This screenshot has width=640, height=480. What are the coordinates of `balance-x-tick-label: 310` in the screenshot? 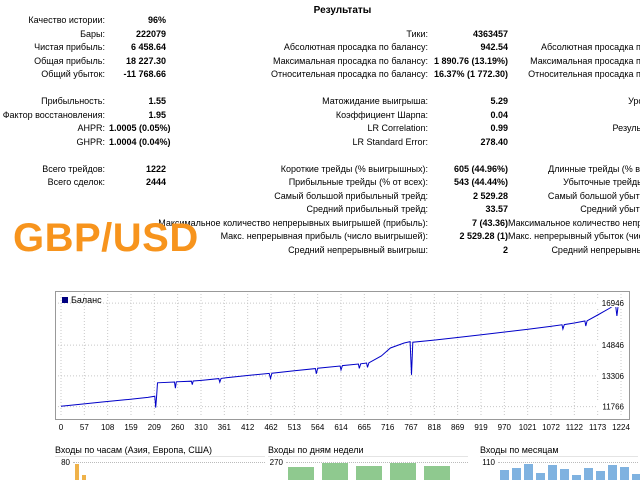 It's located at (201, 427).